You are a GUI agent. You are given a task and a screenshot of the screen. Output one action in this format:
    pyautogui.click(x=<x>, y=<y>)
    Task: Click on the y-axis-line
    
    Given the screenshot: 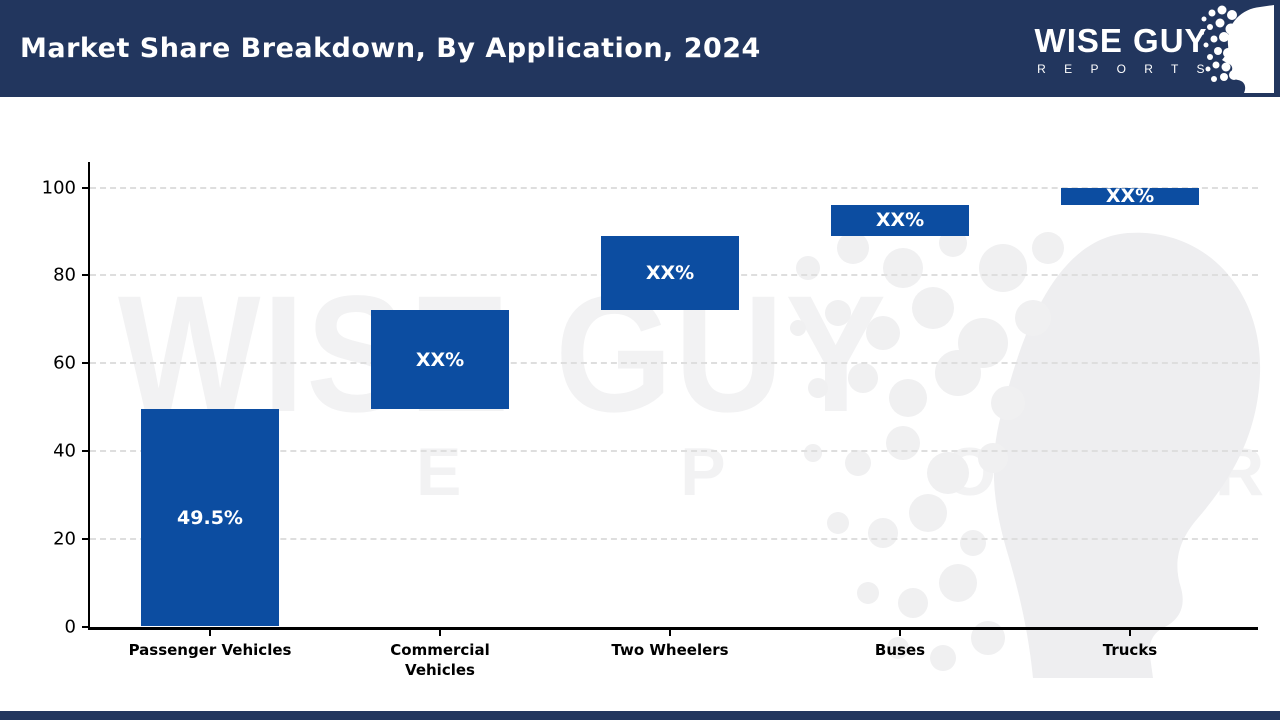 What is the action you would take?
    pyautogui.click(x=89, y=396)
    